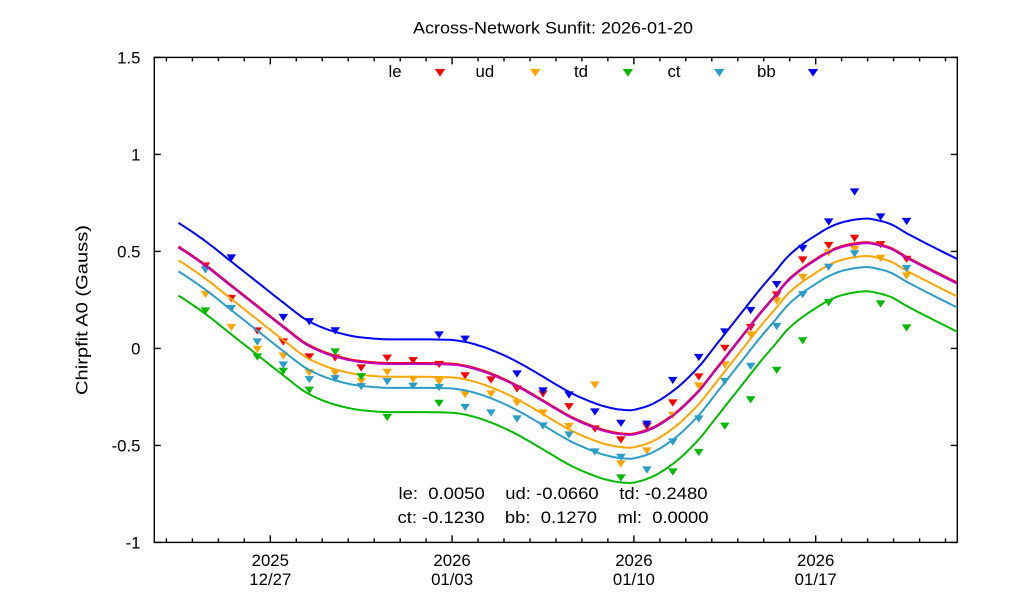 This screenshot has height=605, width=1024. What do you see at coordinates (674, 71) in the screenshot?
I see `svg-text: ct` at bounding box center [674, 71].